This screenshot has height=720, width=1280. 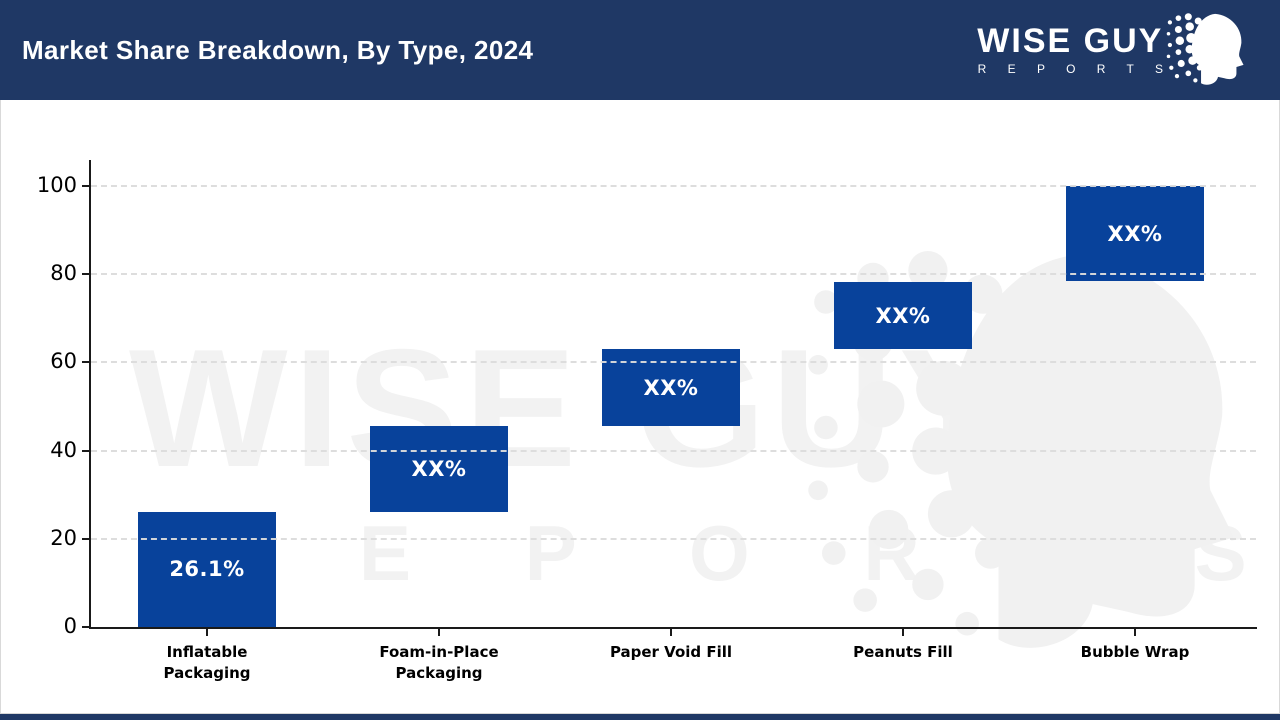 What do you see at coordinates (439, 662) in the screenshot?
I see `x-category-label: Foam-in-Place Packaging` at bounding box center [439, 662].